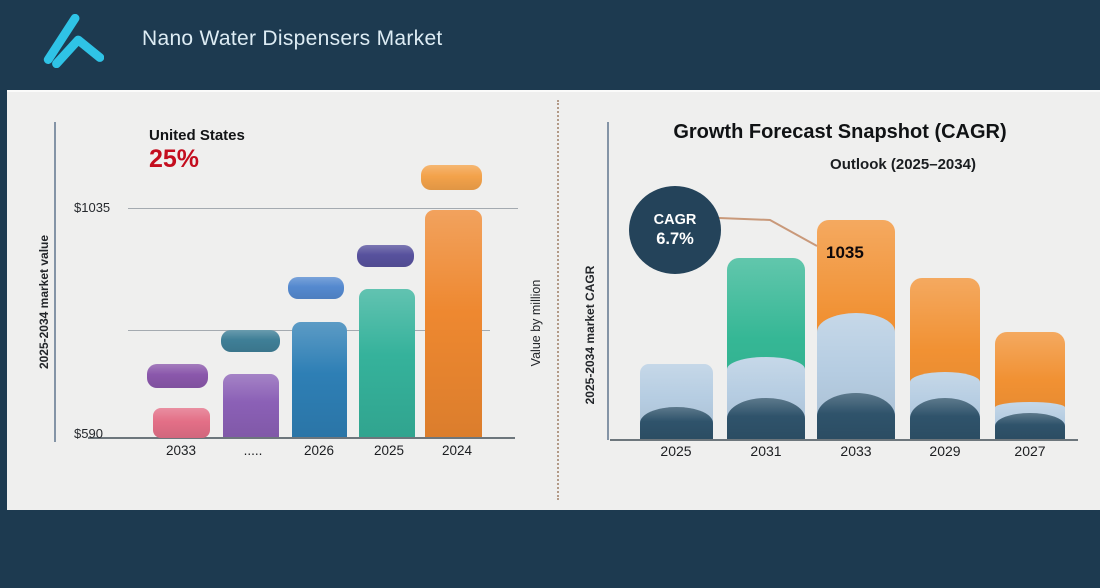 The width and height of the screenshot is (1100, 588). What do you see at coordinates (676, 451) in the screenshot?
I see `right-cat-2025: 2025` at bounding box center [676, 451].